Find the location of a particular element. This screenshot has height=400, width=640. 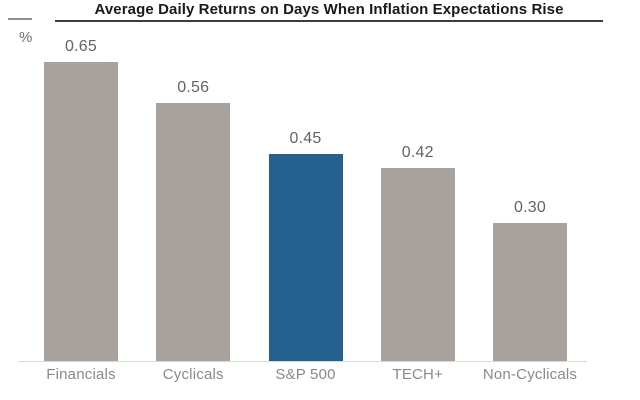

bar-value-label: 0.42 is located at coordinates (417, 152).